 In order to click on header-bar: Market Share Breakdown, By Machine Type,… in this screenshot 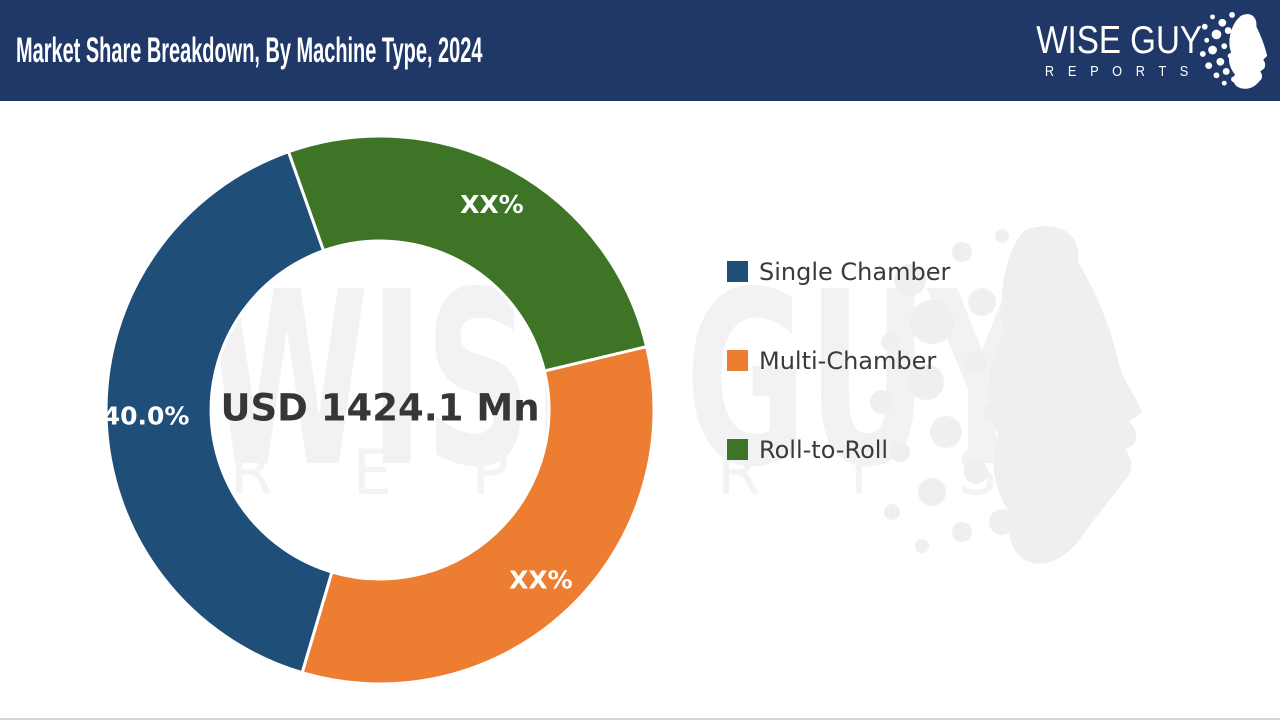, I will do `click(640, 50)`.